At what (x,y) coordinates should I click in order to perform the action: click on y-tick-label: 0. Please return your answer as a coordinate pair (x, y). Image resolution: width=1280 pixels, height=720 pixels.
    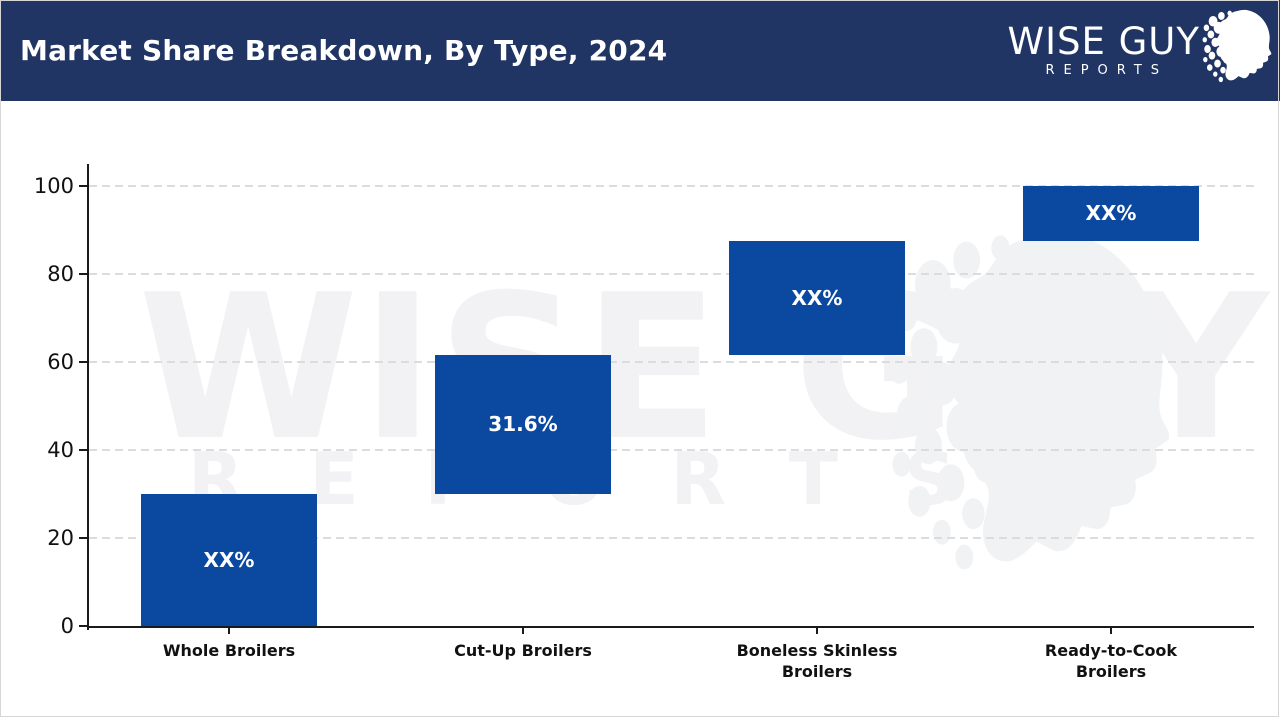
    Looking at the image, I should click on (67, 626).